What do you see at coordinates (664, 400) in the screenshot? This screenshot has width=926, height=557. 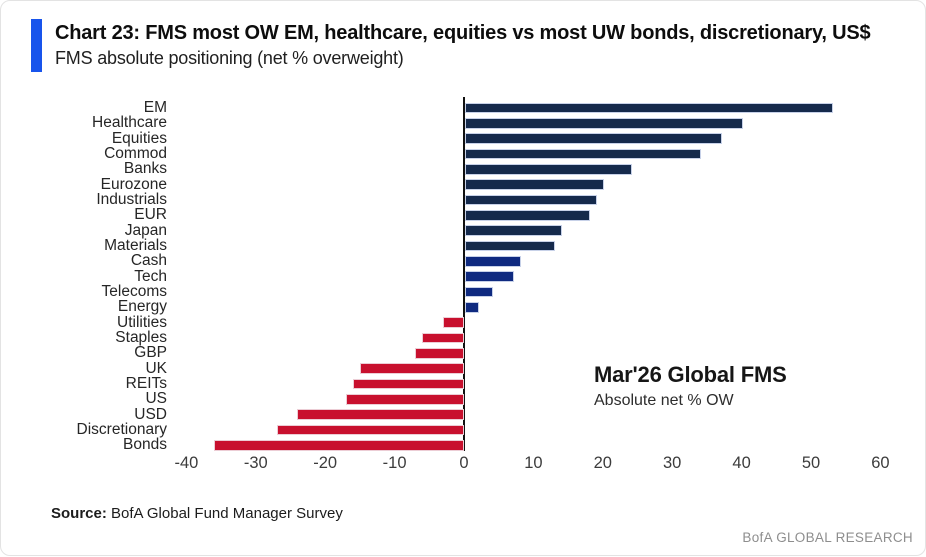 I see `annotation-subtitle: Absolute net % OW` at bounding box center [664, 400].